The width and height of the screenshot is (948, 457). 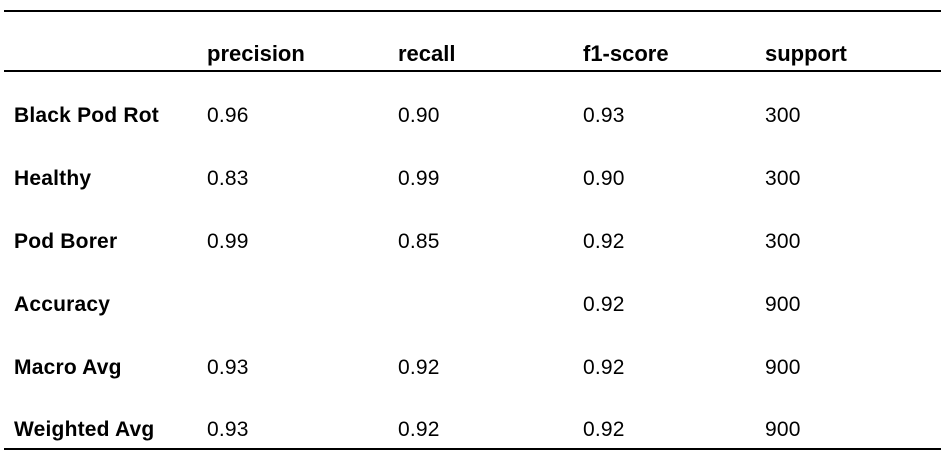 I want to click on cell-precision: 0.83, so click(x=228, y=178).